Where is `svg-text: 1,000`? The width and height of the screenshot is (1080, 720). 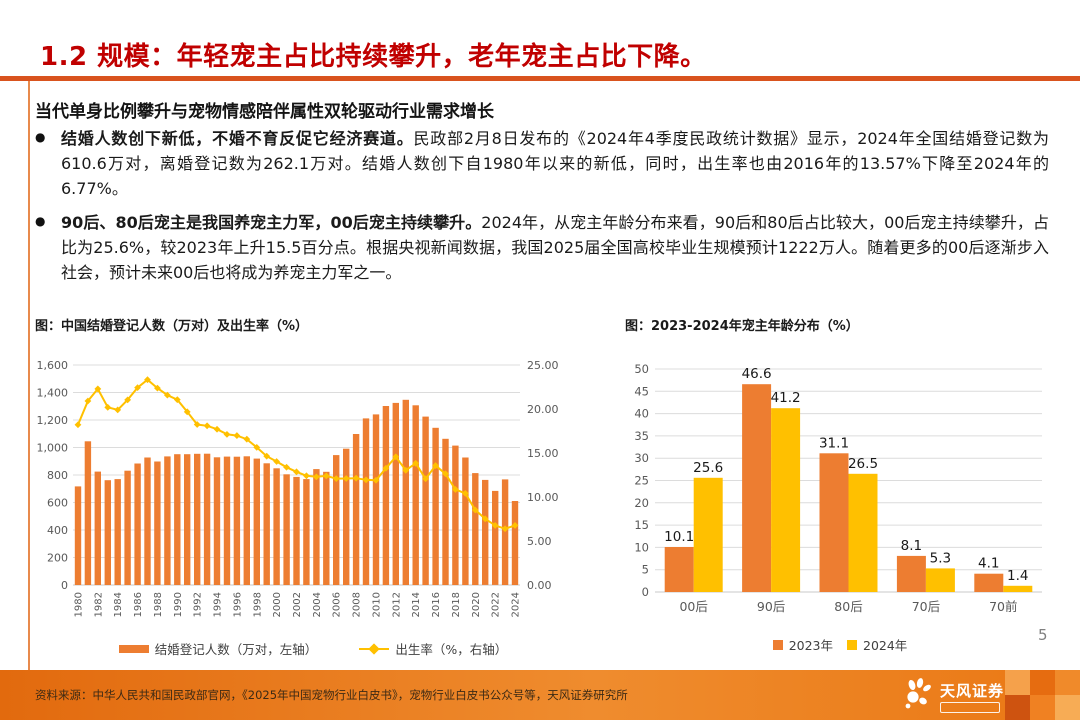 svg-text: 1,000 is located at coordinates (53, 448).